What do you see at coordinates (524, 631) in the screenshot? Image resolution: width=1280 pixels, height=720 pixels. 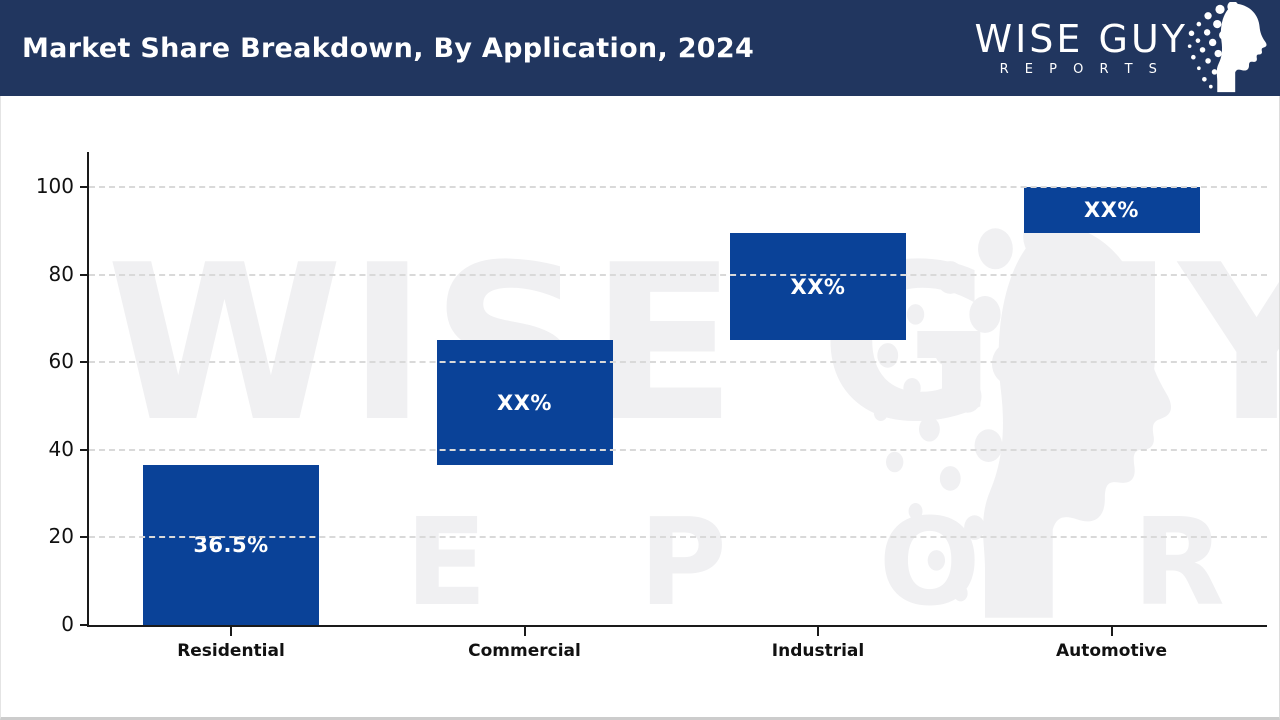 I see `xtick-commercial` at bounding box center [524, 631].